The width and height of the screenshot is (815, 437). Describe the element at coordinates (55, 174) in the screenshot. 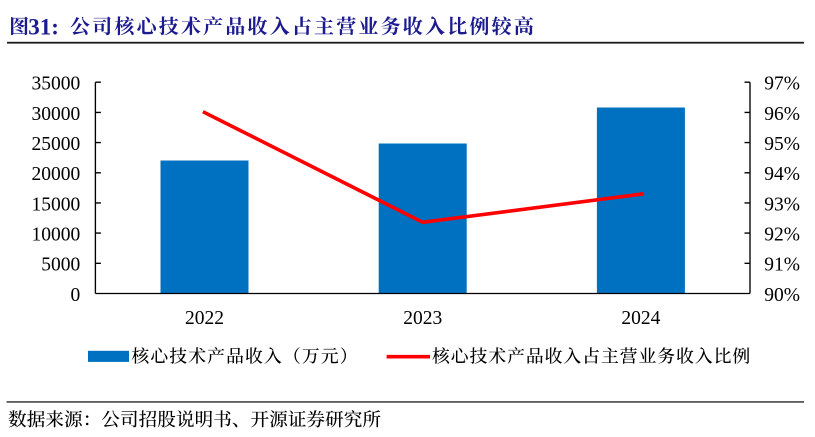

I see `svg-text: 20000` at that location.